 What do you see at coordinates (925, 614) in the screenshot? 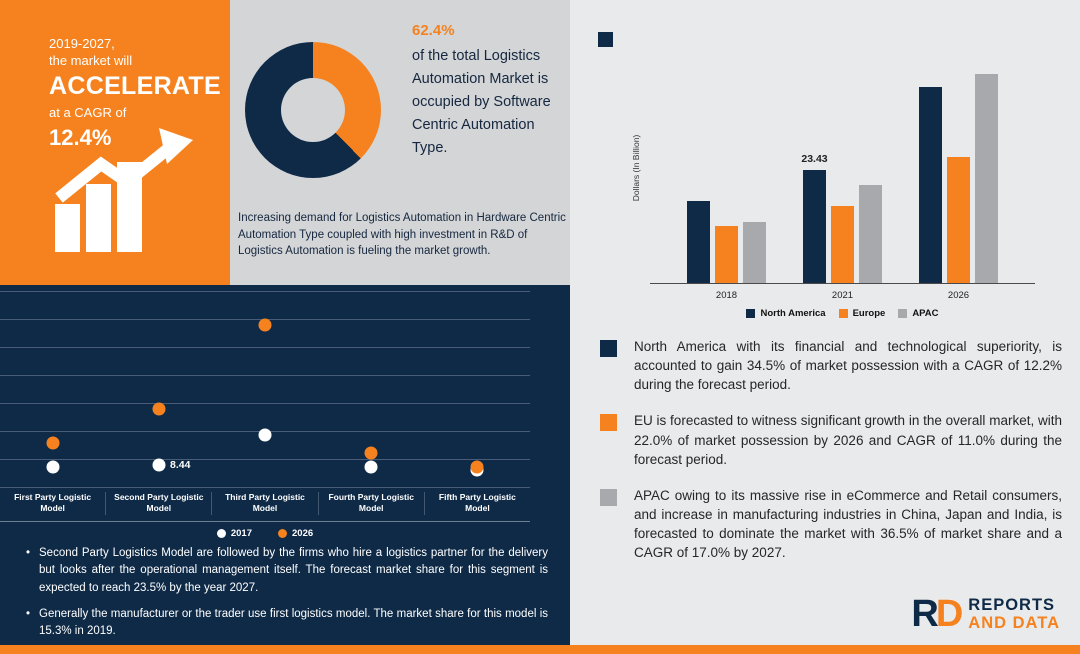
I see `logo-letter-r: R` at bounding box center [925, 614].